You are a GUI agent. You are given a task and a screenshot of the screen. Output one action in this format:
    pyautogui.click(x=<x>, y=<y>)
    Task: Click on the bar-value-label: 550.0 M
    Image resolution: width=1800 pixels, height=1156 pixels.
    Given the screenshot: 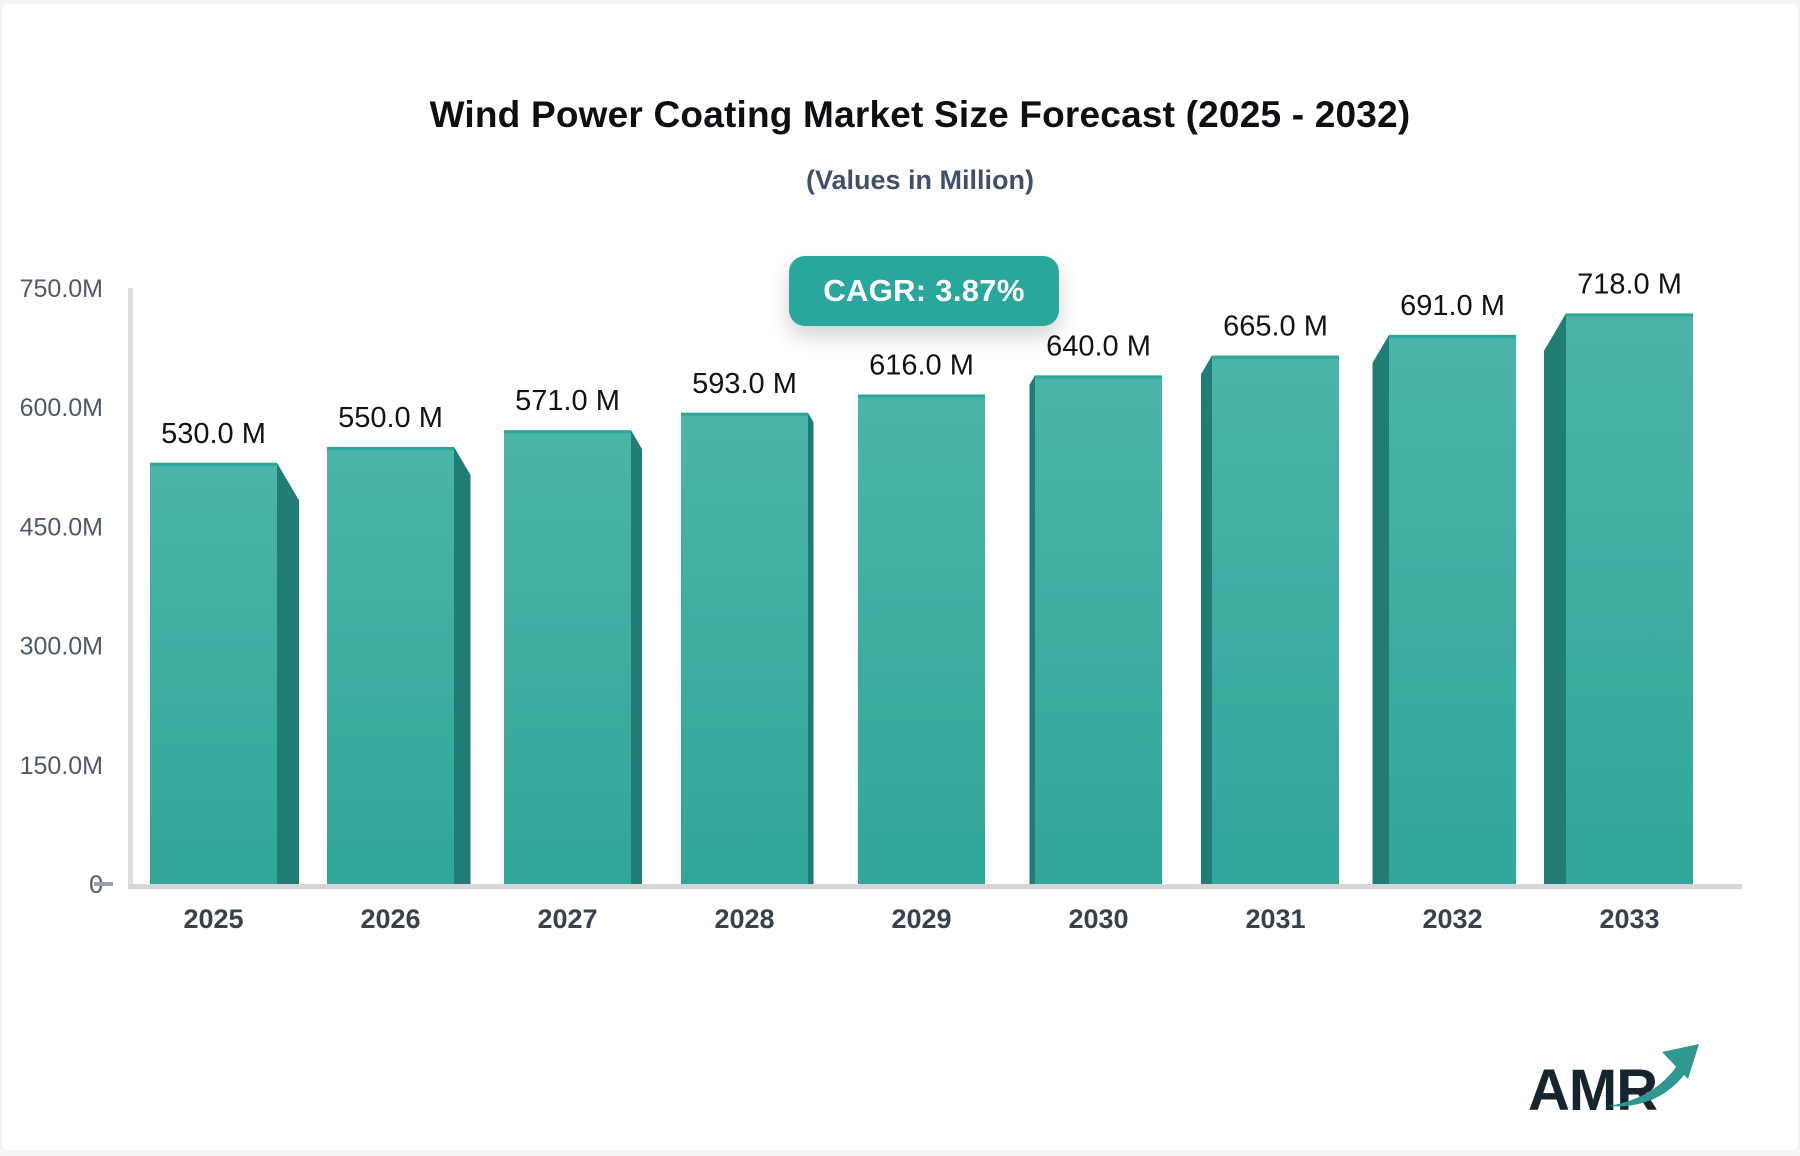 What is the action you would take?
    pyautogui.click(x=390, y=418)
    